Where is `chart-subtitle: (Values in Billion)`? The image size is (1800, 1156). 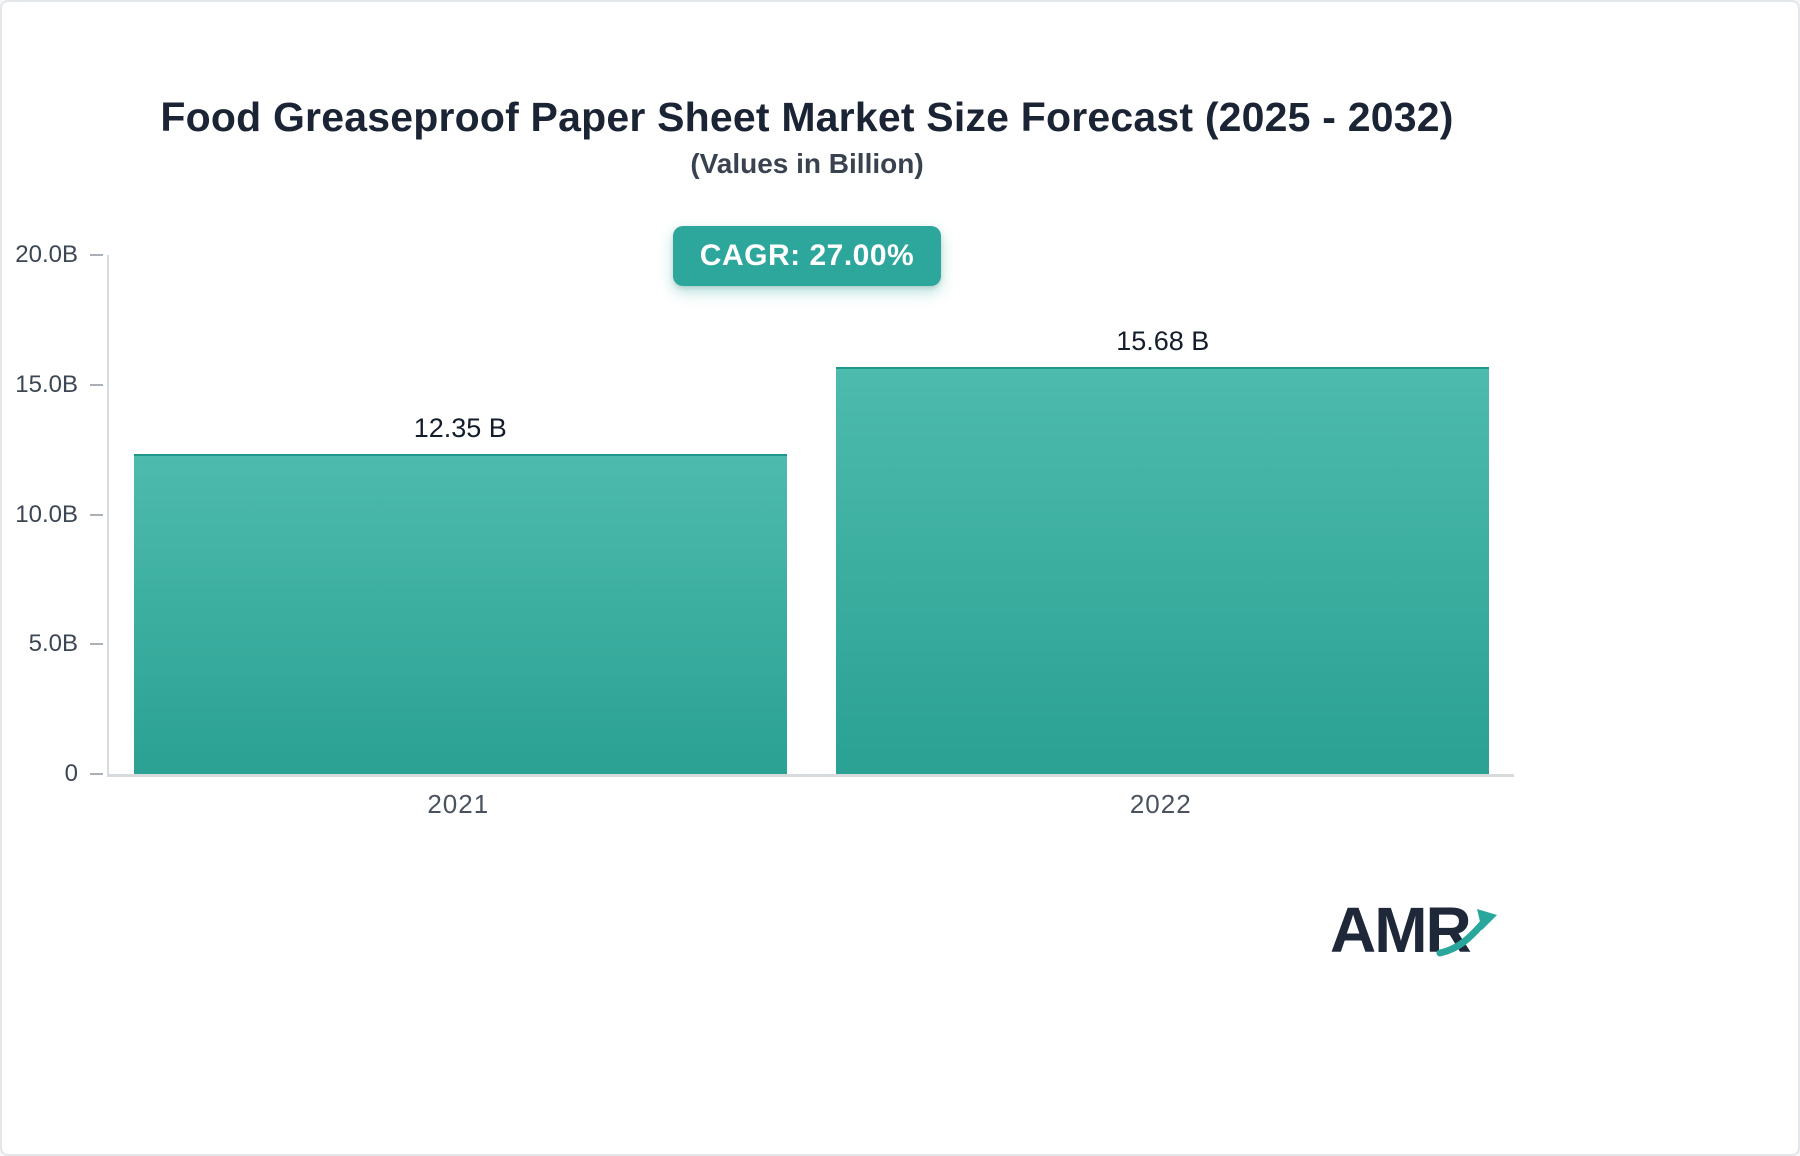 chart-subtitle: (Values in Billion) is located at coordinates (807, 163).